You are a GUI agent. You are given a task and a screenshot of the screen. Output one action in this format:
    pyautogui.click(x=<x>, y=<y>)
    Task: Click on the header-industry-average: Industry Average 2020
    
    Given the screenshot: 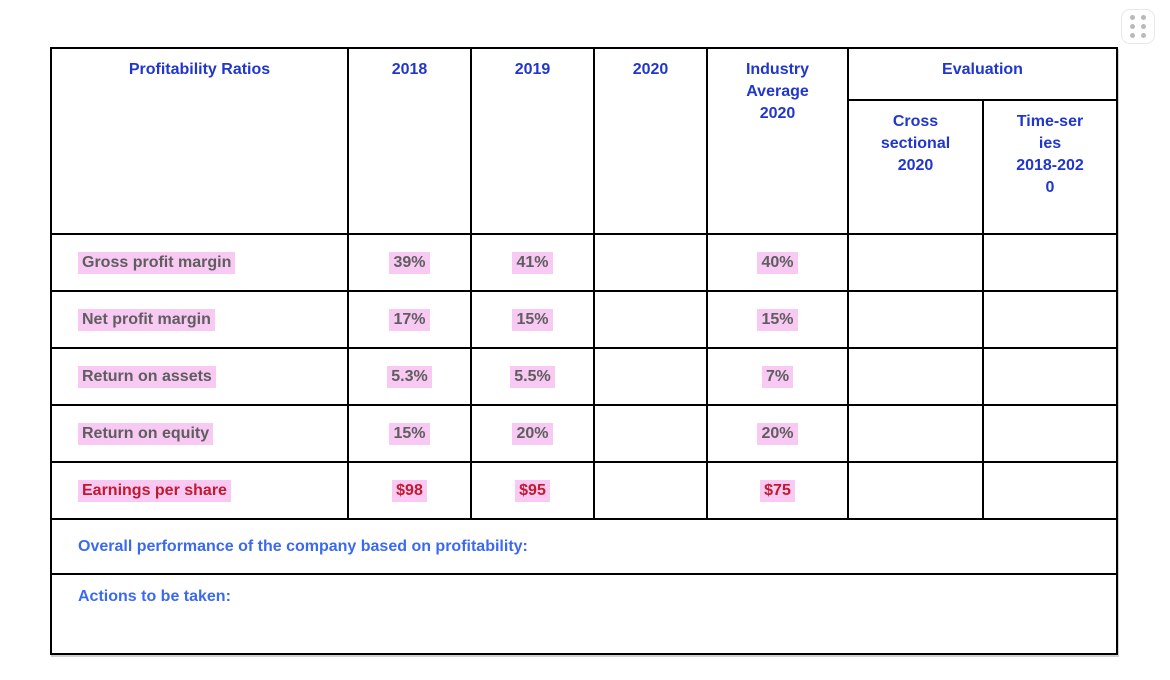 What is the action you would take?
    pyautogui.click(x=777, y=141)
    